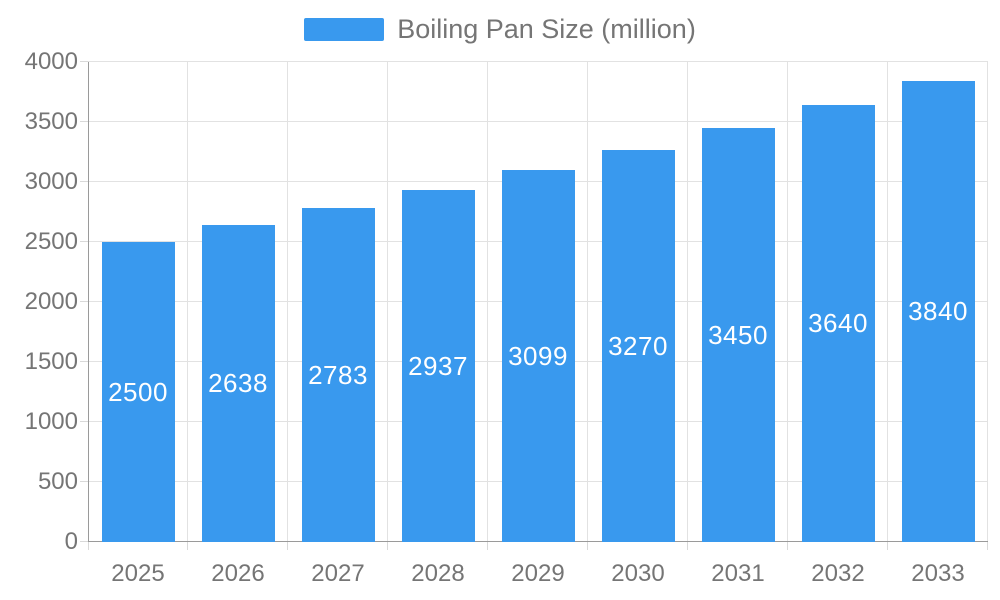 This screenshot has height=600, width=1000. I want to click on y-axis-line, so click(88, 302).